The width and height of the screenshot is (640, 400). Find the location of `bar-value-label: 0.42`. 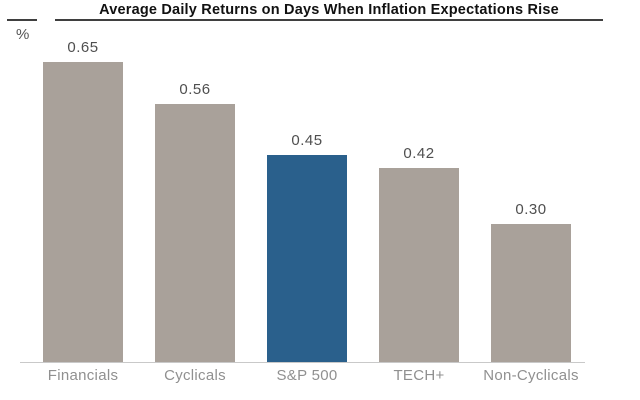

bar-value-label: 0.42 is located at coordinates (419, 153).